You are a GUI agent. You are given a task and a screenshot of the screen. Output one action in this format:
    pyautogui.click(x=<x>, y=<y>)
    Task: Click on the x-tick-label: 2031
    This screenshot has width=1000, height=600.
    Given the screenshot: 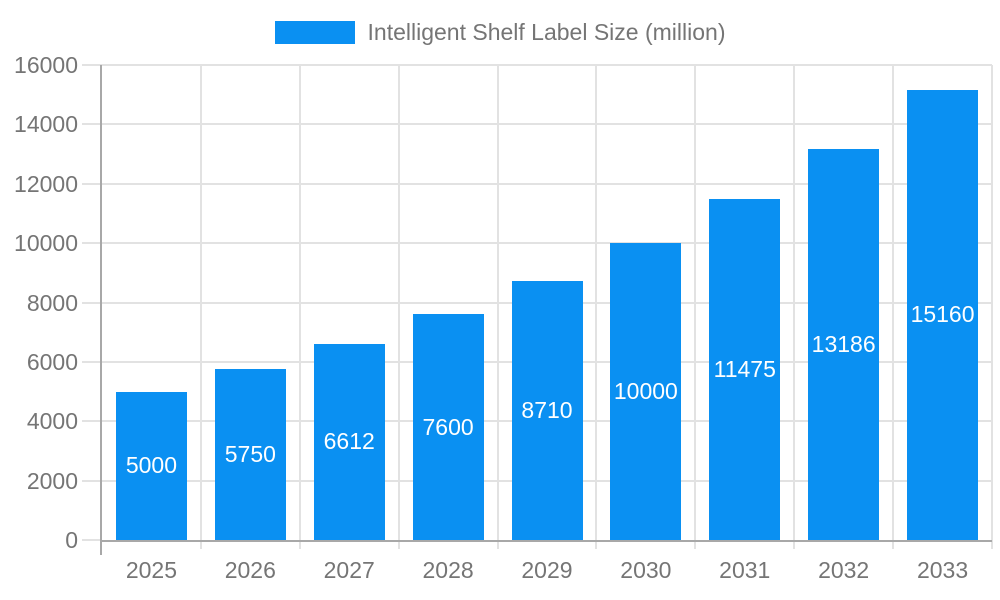 What is the action you would take?
    pyautogui.click(x=745, y=570)
    